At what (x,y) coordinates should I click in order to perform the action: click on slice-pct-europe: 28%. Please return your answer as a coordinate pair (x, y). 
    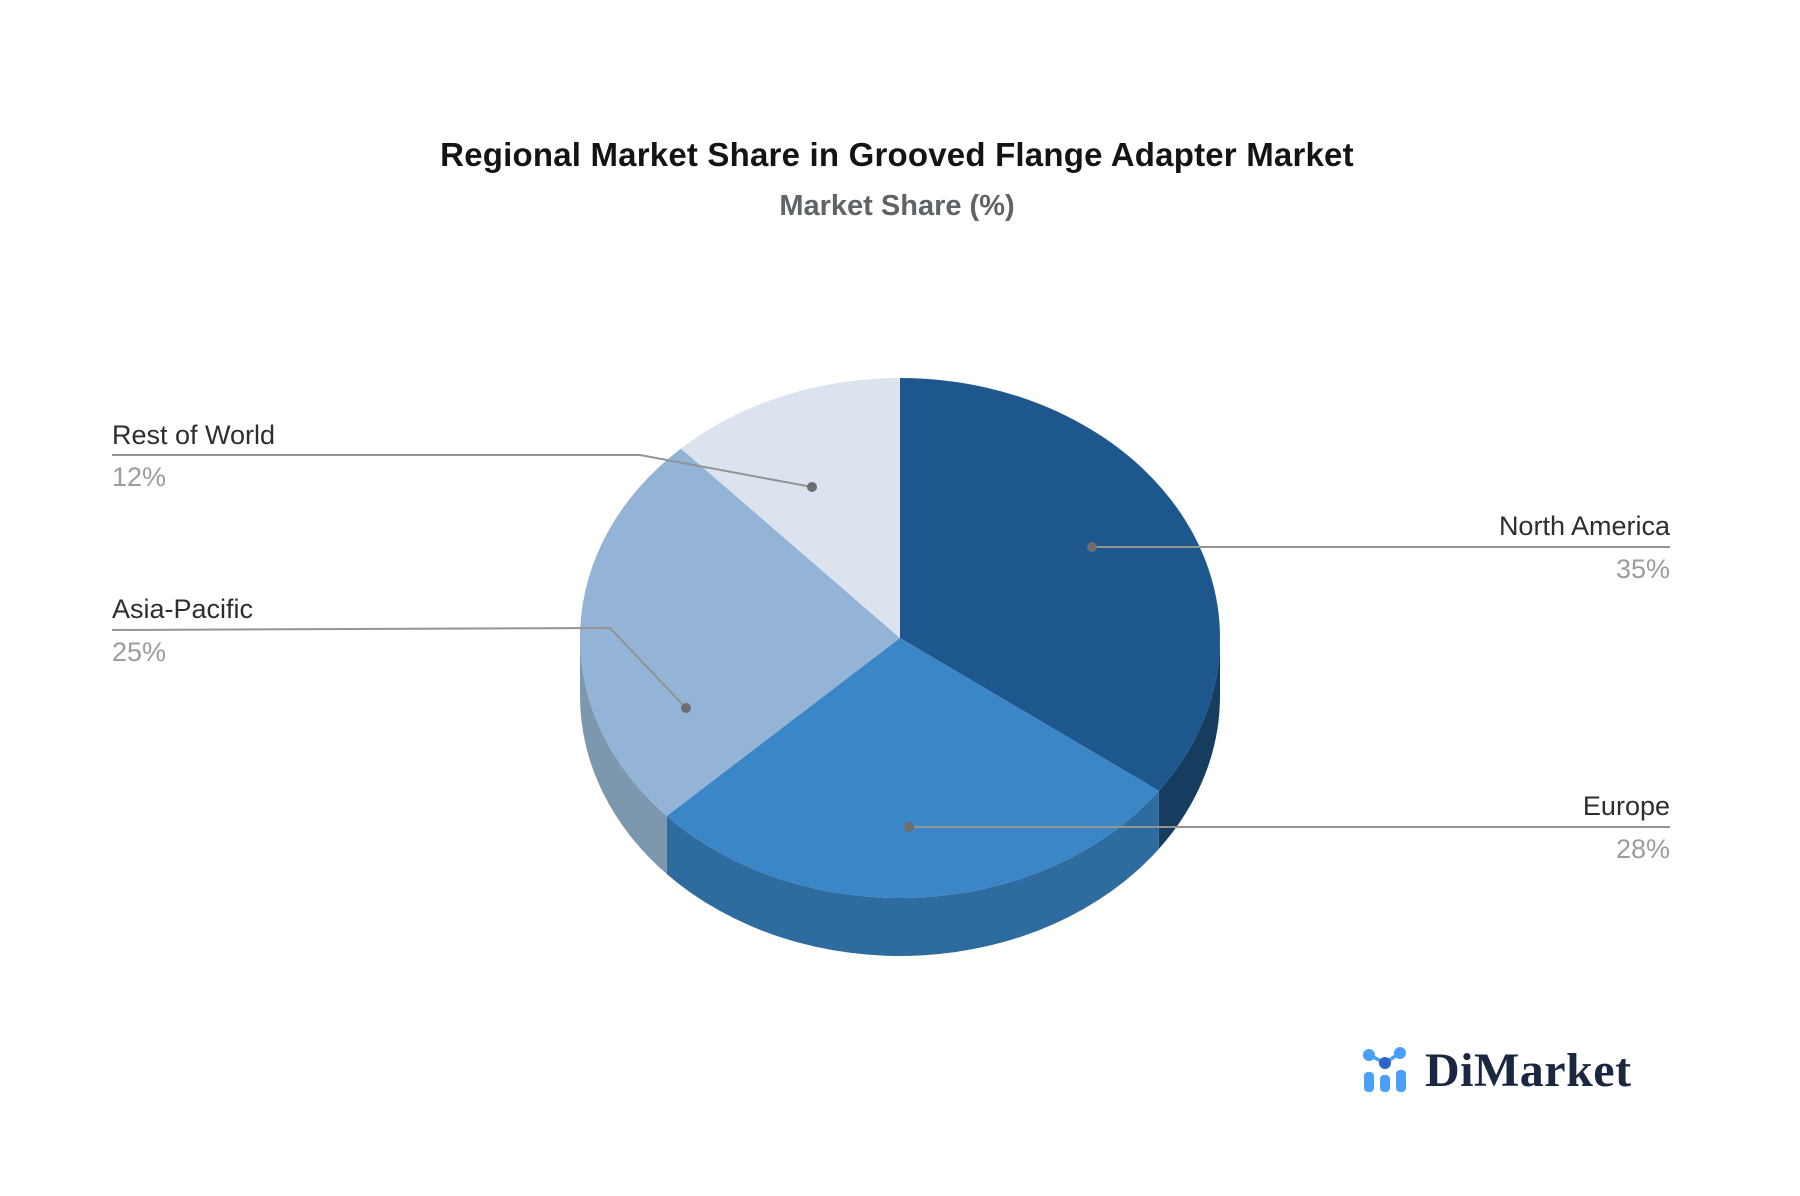
    Looking at the image, I should click on (1642, 849).